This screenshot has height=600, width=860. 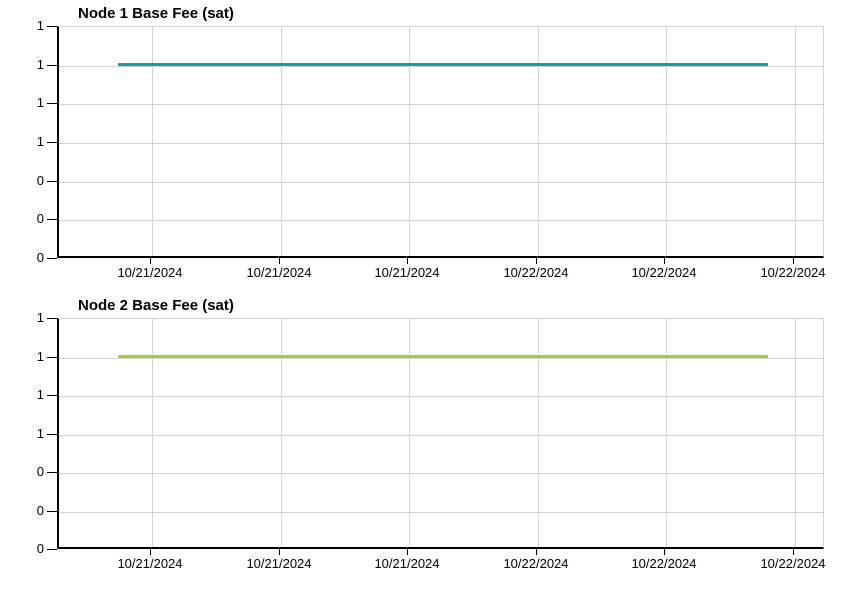 I want to click on series-line-node1, so click(x=443, y=65).